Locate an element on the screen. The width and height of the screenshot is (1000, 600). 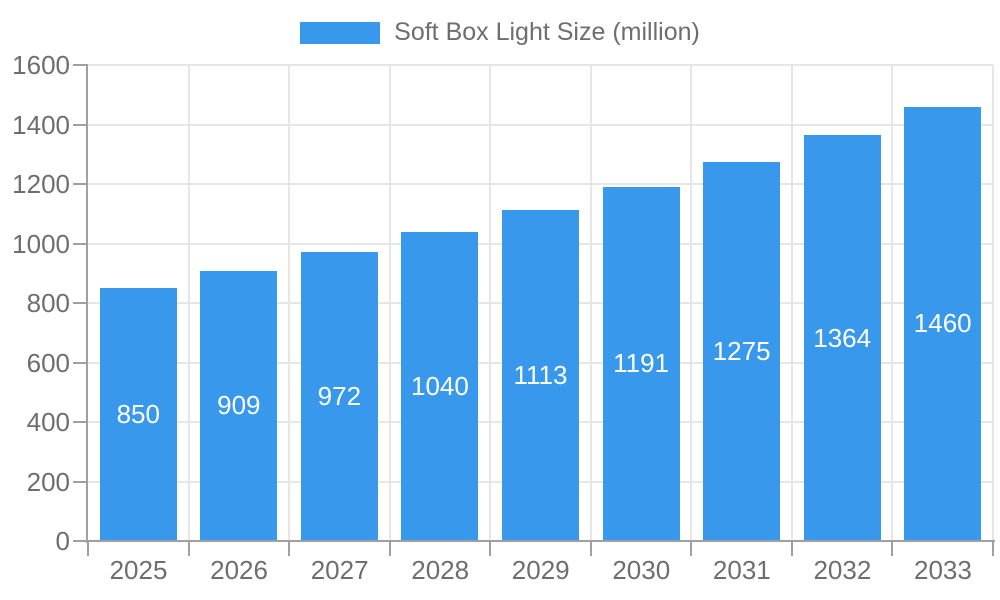
bar-value-label: 972 is located at coordinates (339, 395).